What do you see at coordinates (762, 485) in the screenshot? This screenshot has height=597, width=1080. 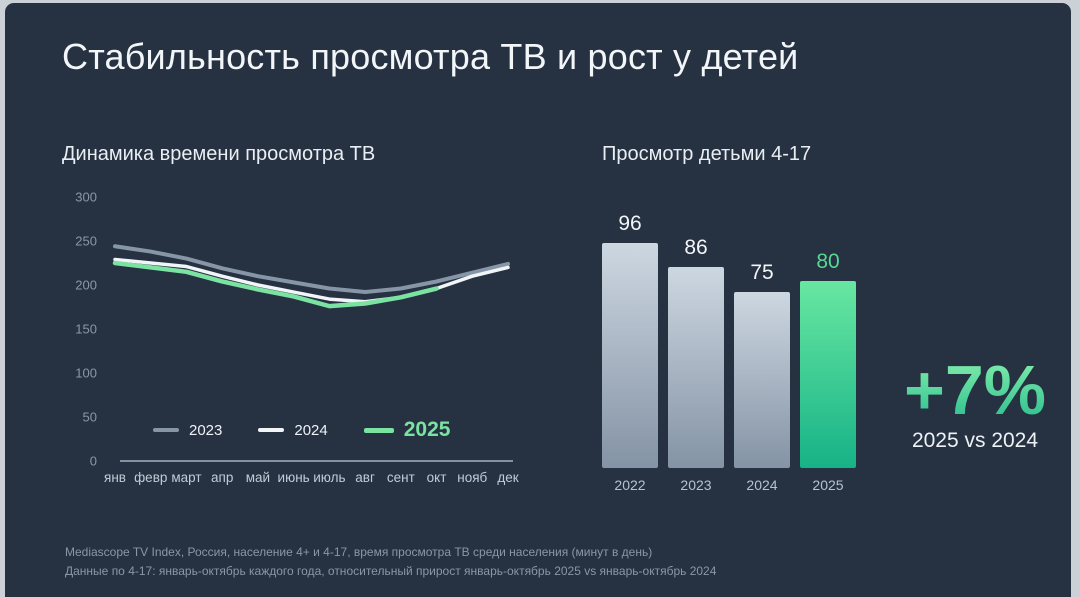 I see `bar-category-label: 2024` at bounding box center [762, 485].